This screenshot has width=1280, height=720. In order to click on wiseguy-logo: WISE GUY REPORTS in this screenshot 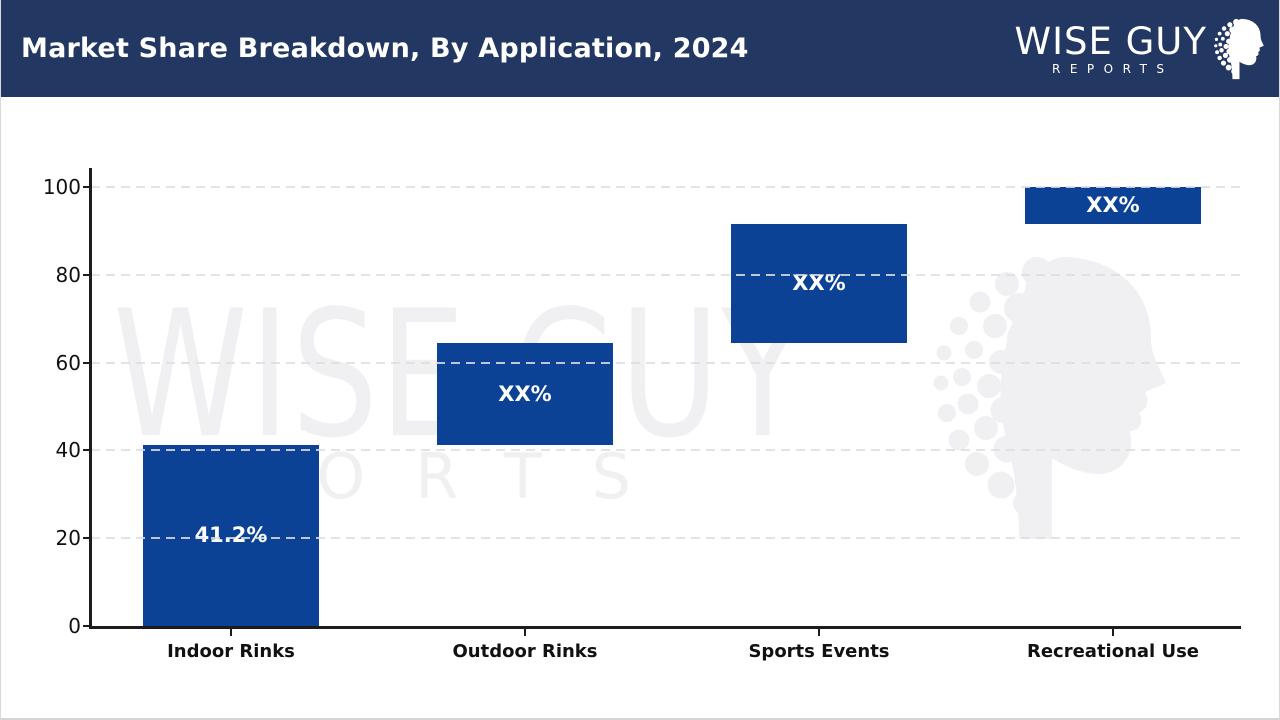, I will do `click(1141, 49)`.